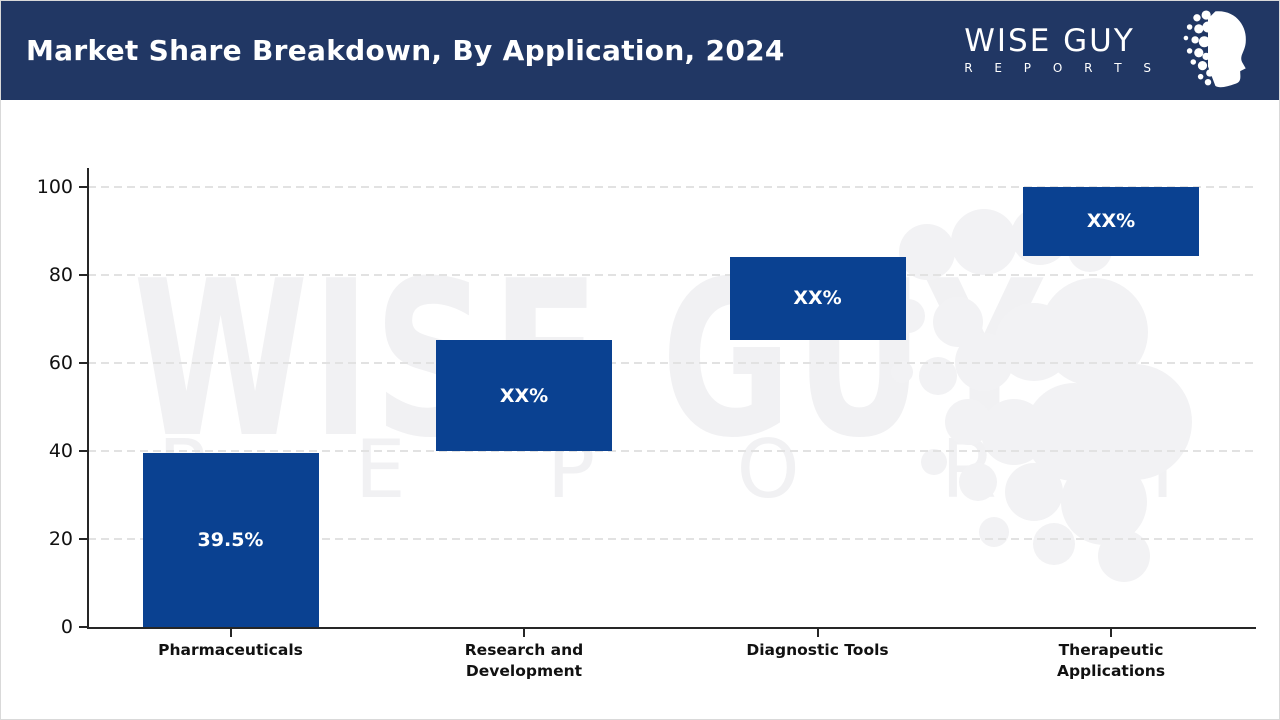  What do you see at coordinates (1214, 49) in the screenshot?
I see `logo-face-icon` at bounding box center [1214, 49].